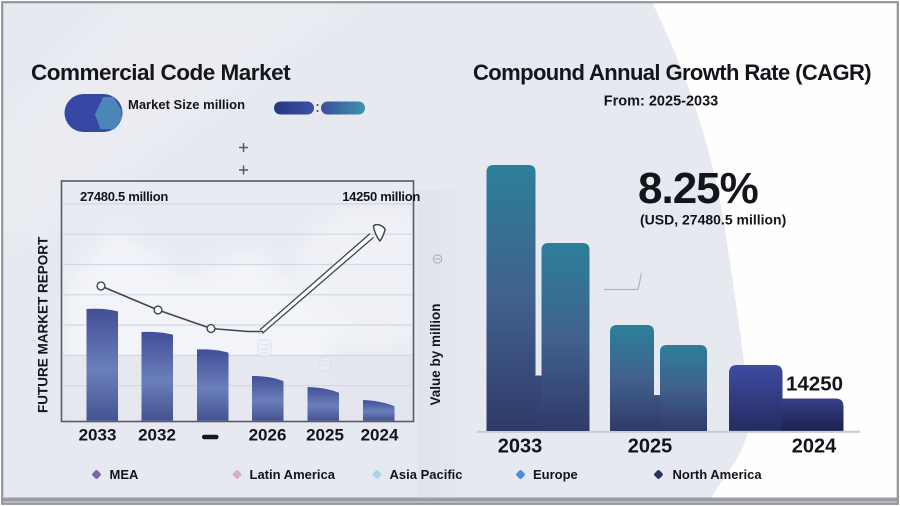 This screenshot has width=900, height=506. I want to click on svg-text: Commercial Code Market, so click(161, 72).